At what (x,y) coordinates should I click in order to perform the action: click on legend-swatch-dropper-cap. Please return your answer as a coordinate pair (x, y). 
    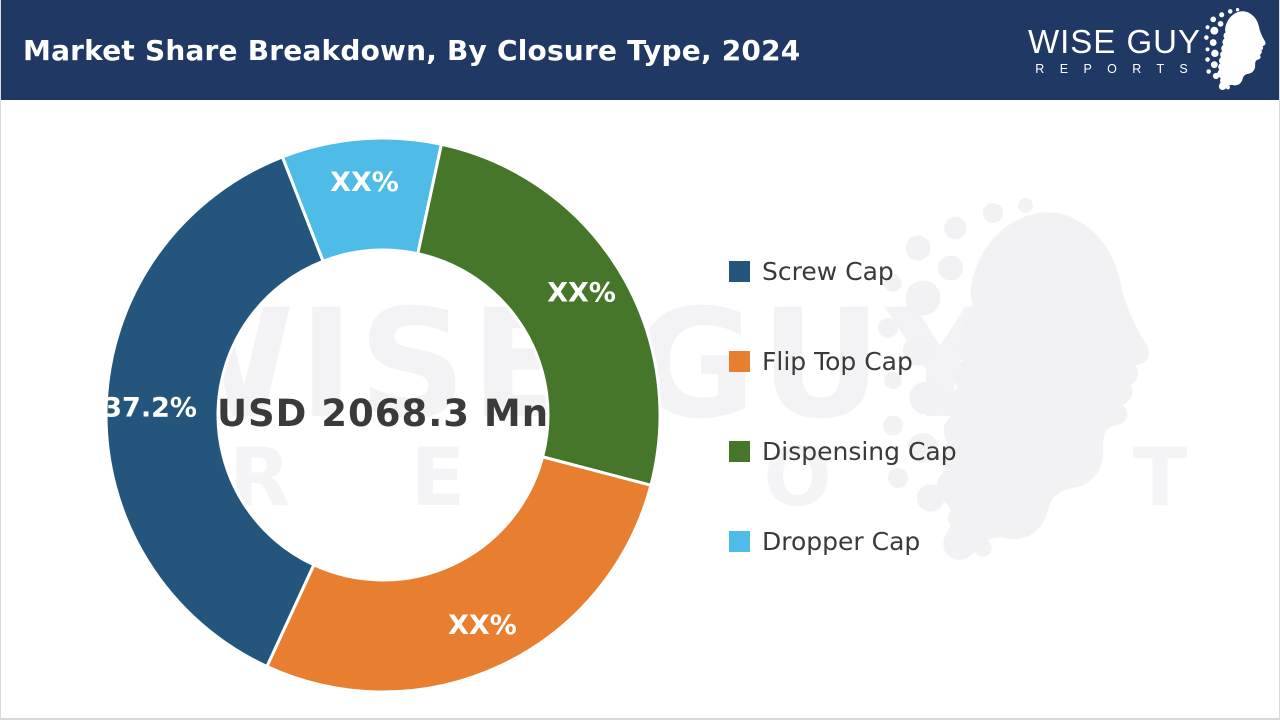
    Looking at the image, I should click on (739, 541).